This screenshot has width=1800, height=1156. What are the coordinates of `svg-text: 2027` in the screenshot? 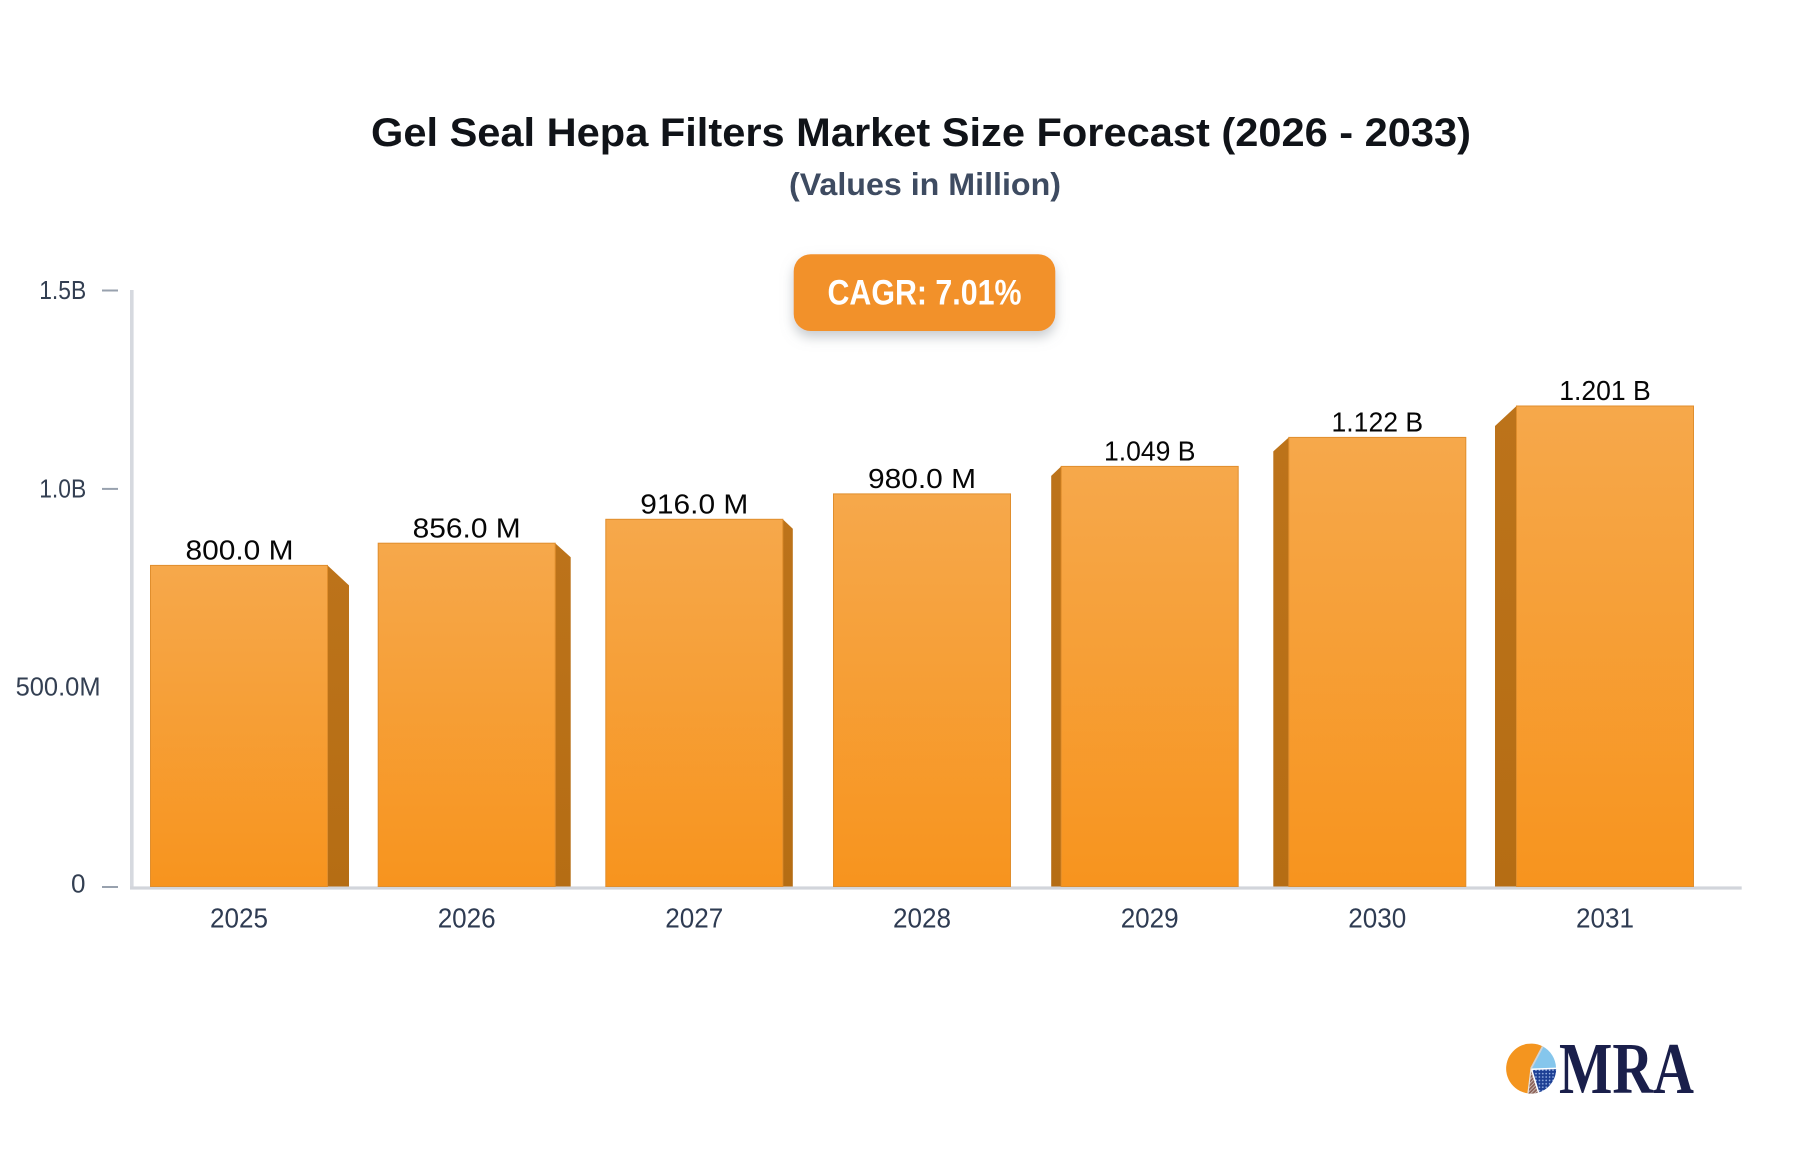 It's located at (694, 918).